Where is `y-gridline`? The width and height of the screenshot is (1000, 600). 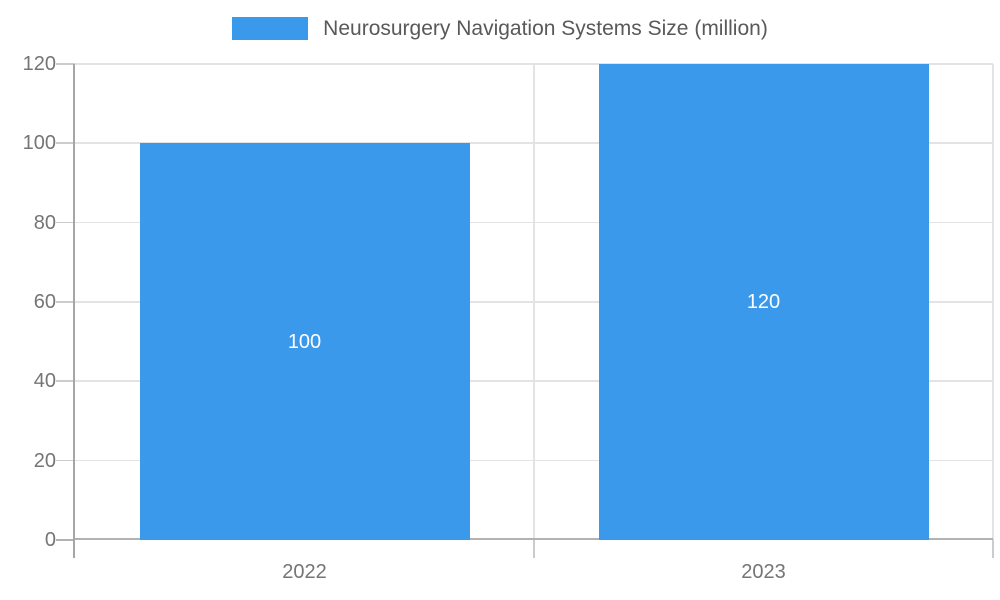 y-gridline is located at coordinates (534, 64).